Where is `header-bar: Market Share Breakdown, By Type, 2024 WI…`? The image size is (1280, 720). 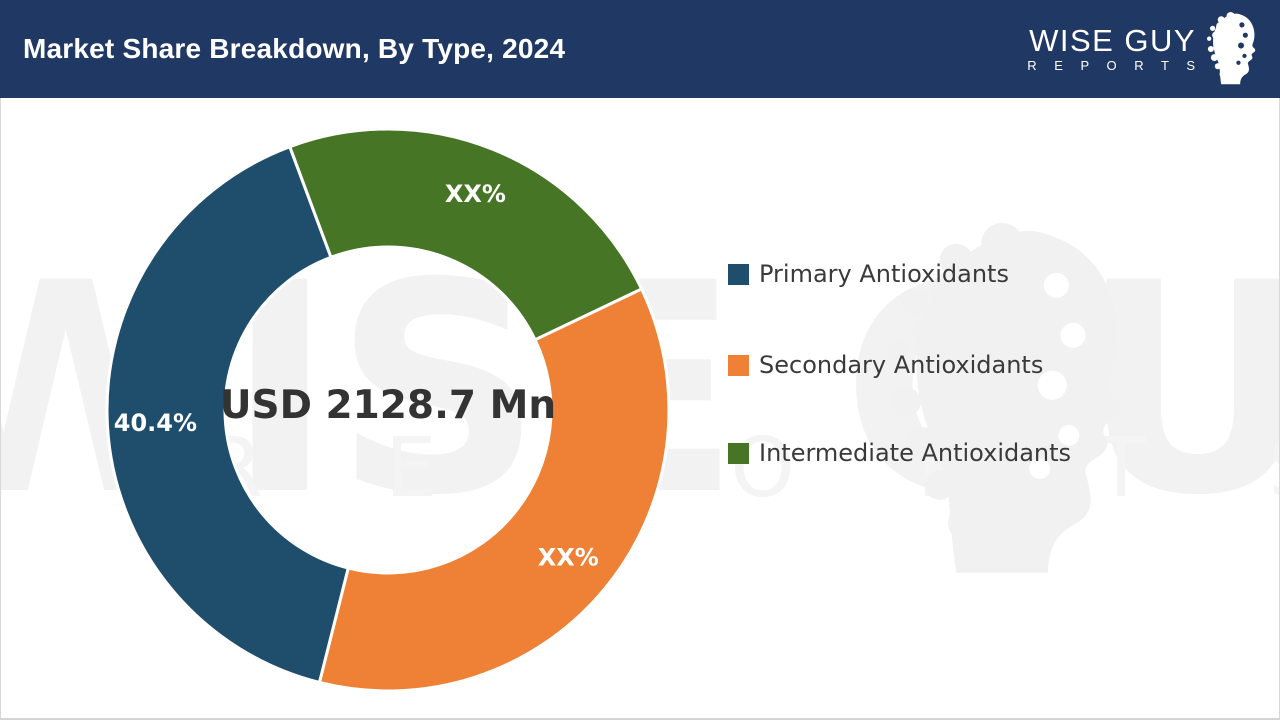 header-bar: Market Share Breakdown, By Type, 2024 WI… is located at coordinates (640, 49).